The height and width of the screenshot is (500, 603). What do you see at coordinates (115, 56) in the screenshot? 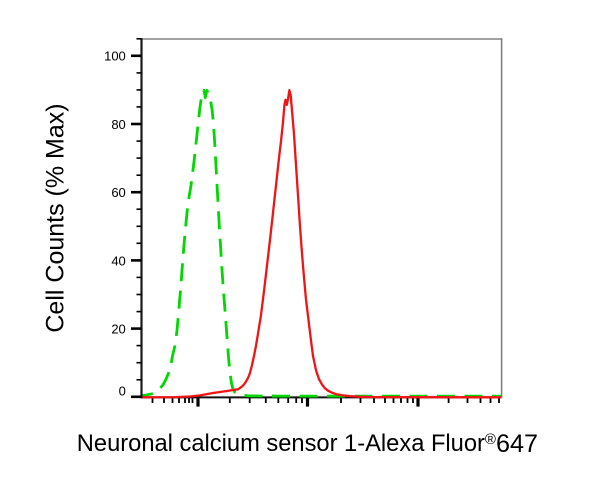
I see `svg-text: 100` at bounding box center [115, 56].